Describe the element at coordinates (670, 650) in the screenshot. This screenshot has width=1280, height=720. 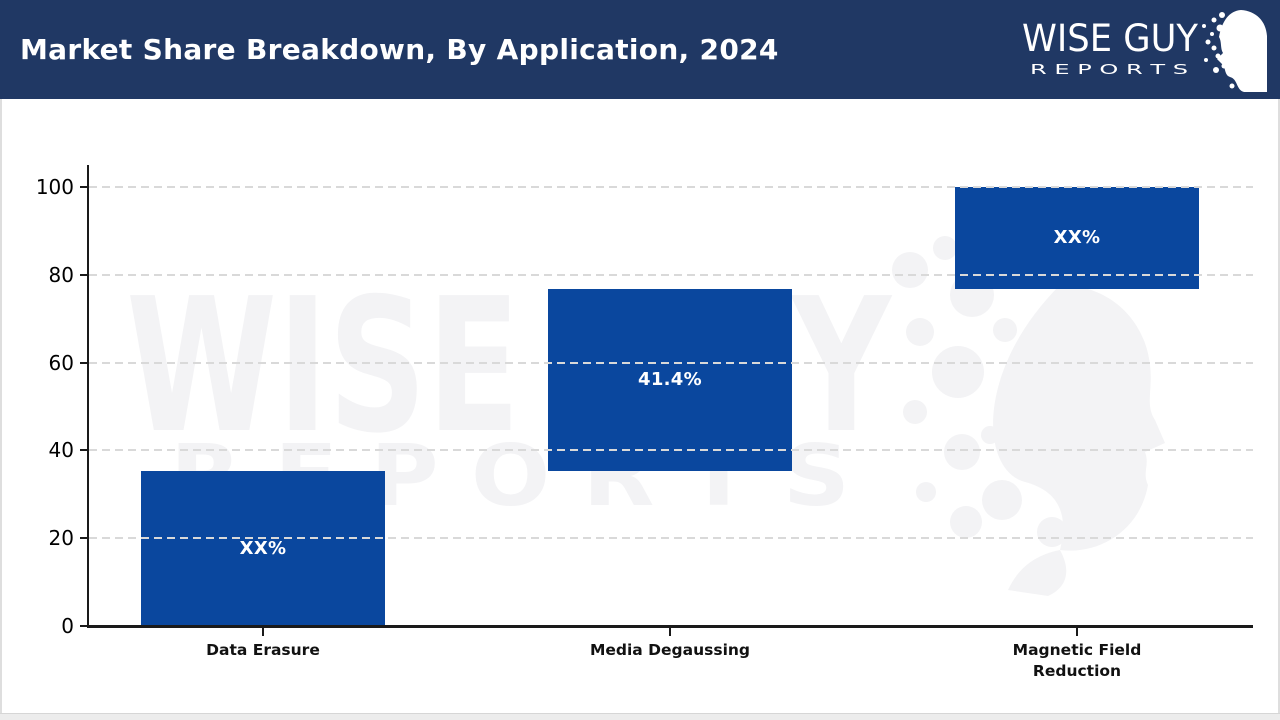
I see `category-label-media-degaussing: Media Degaussing` at that location.